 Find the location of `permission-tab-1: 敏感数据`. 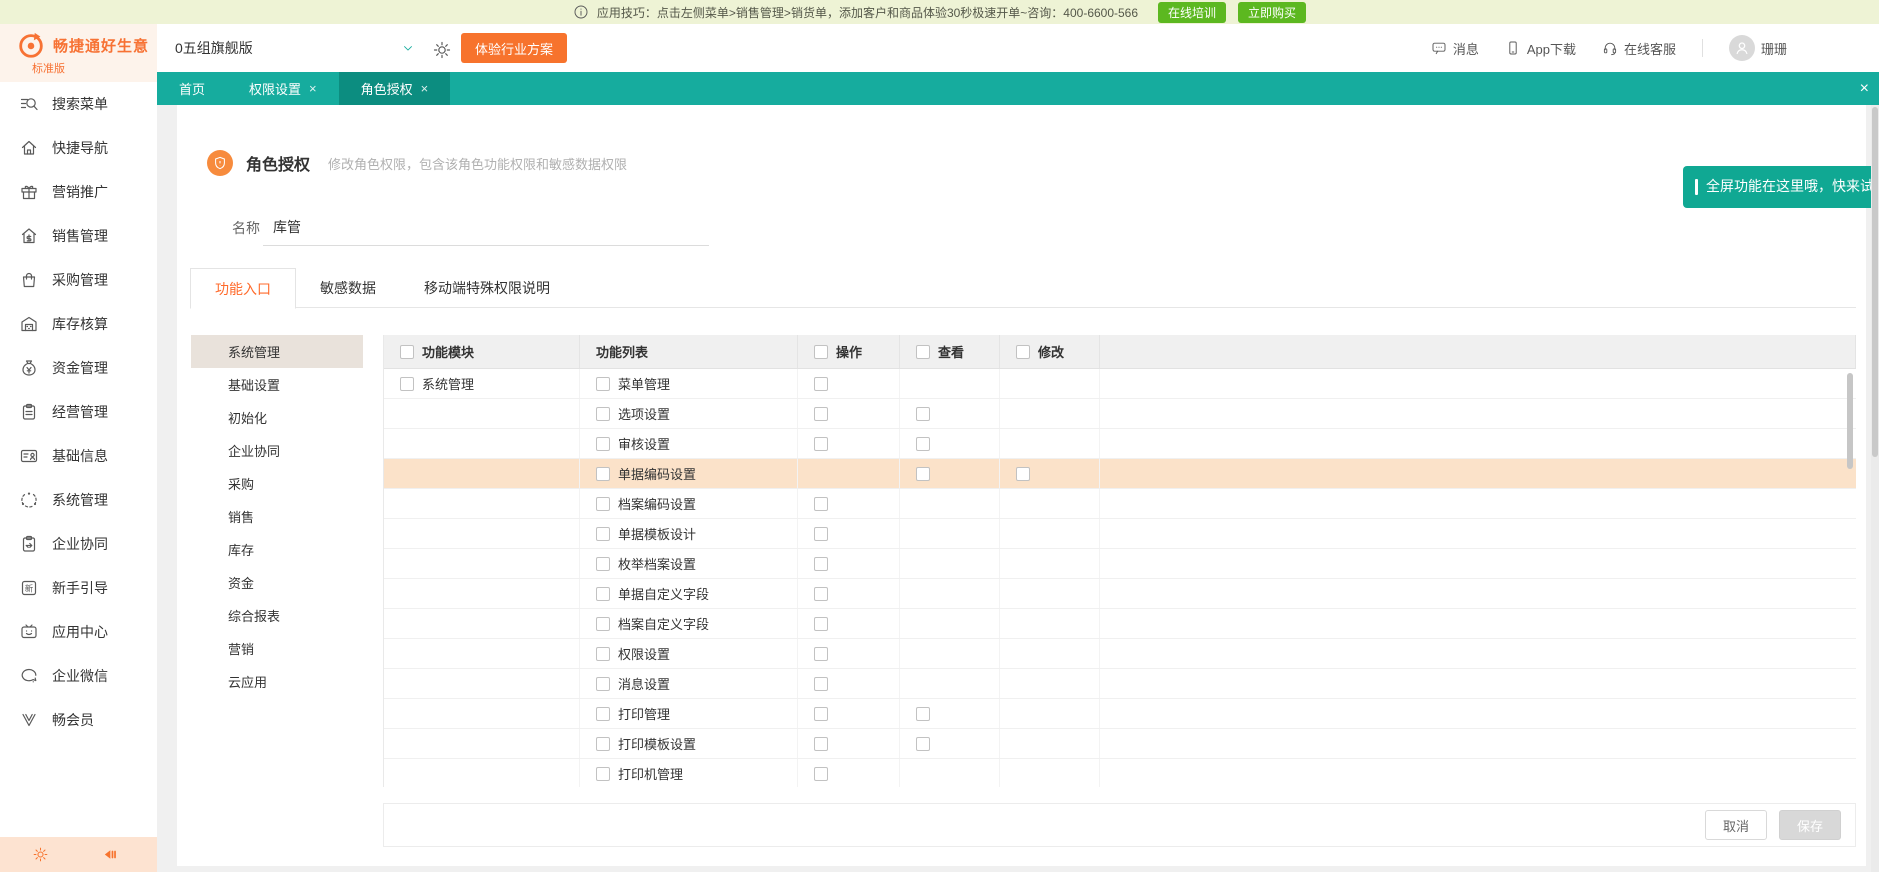

permission-tab-1: 敏感数据 is located at coordinates (348, 288).